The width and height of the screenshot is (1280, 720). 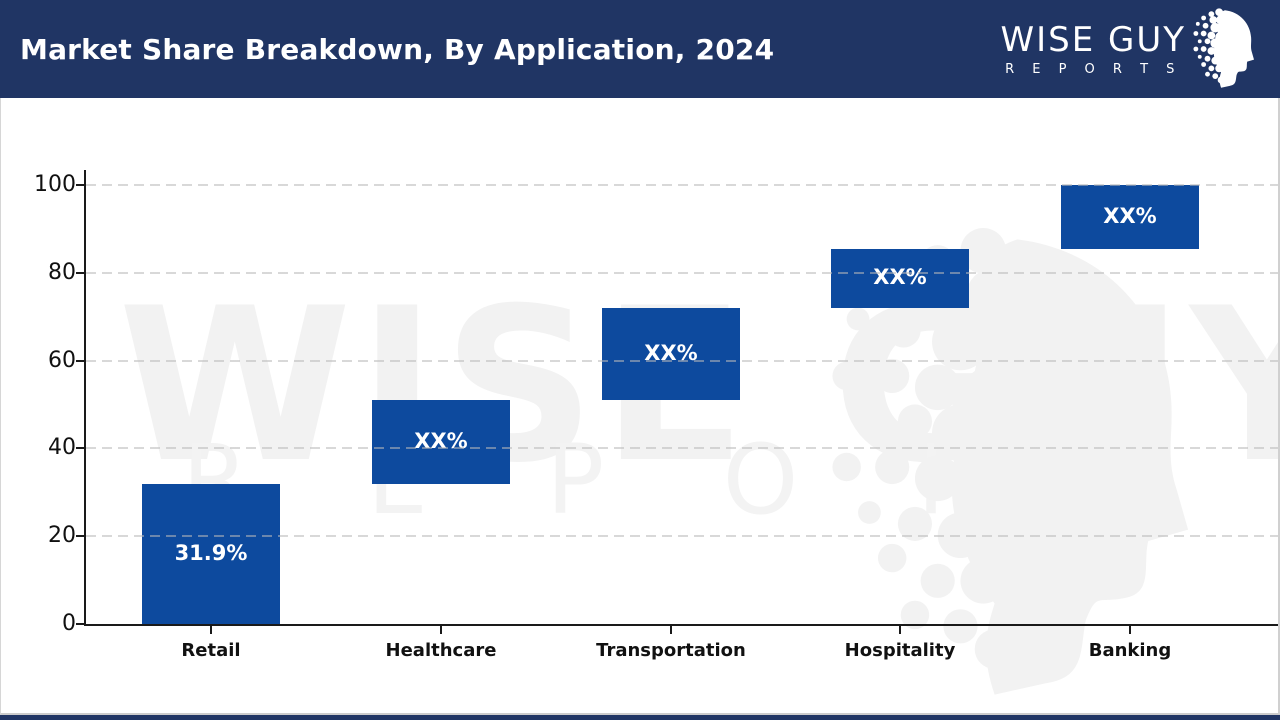 What do you see at coordinates (1130, 650) in the screenshot?
I see `x-tick-label-banking: Banking` at bounding box center [1130, 650].